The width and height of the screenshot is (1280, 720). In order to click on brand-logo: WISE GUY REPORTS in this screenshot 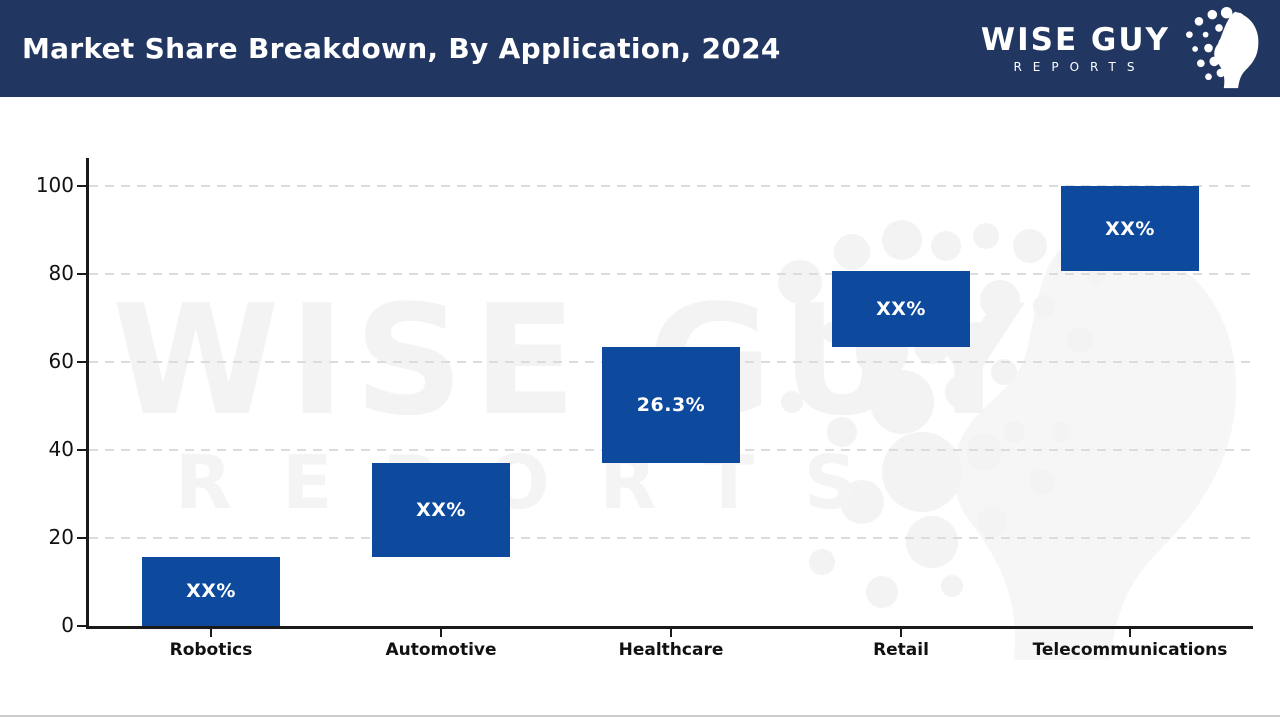, I will do `click(1121, 49)`.